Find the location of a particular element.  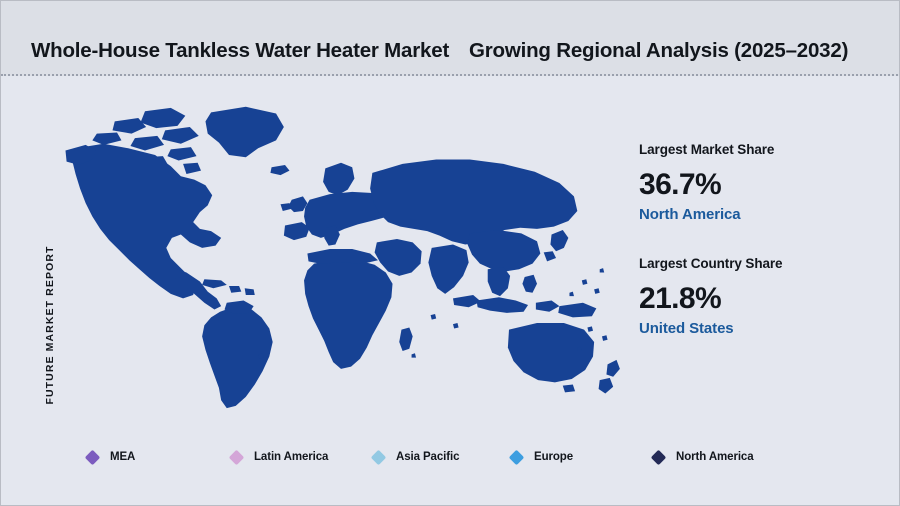

legend-item-latin-america: Latin America is located at coordinates (278, 457).